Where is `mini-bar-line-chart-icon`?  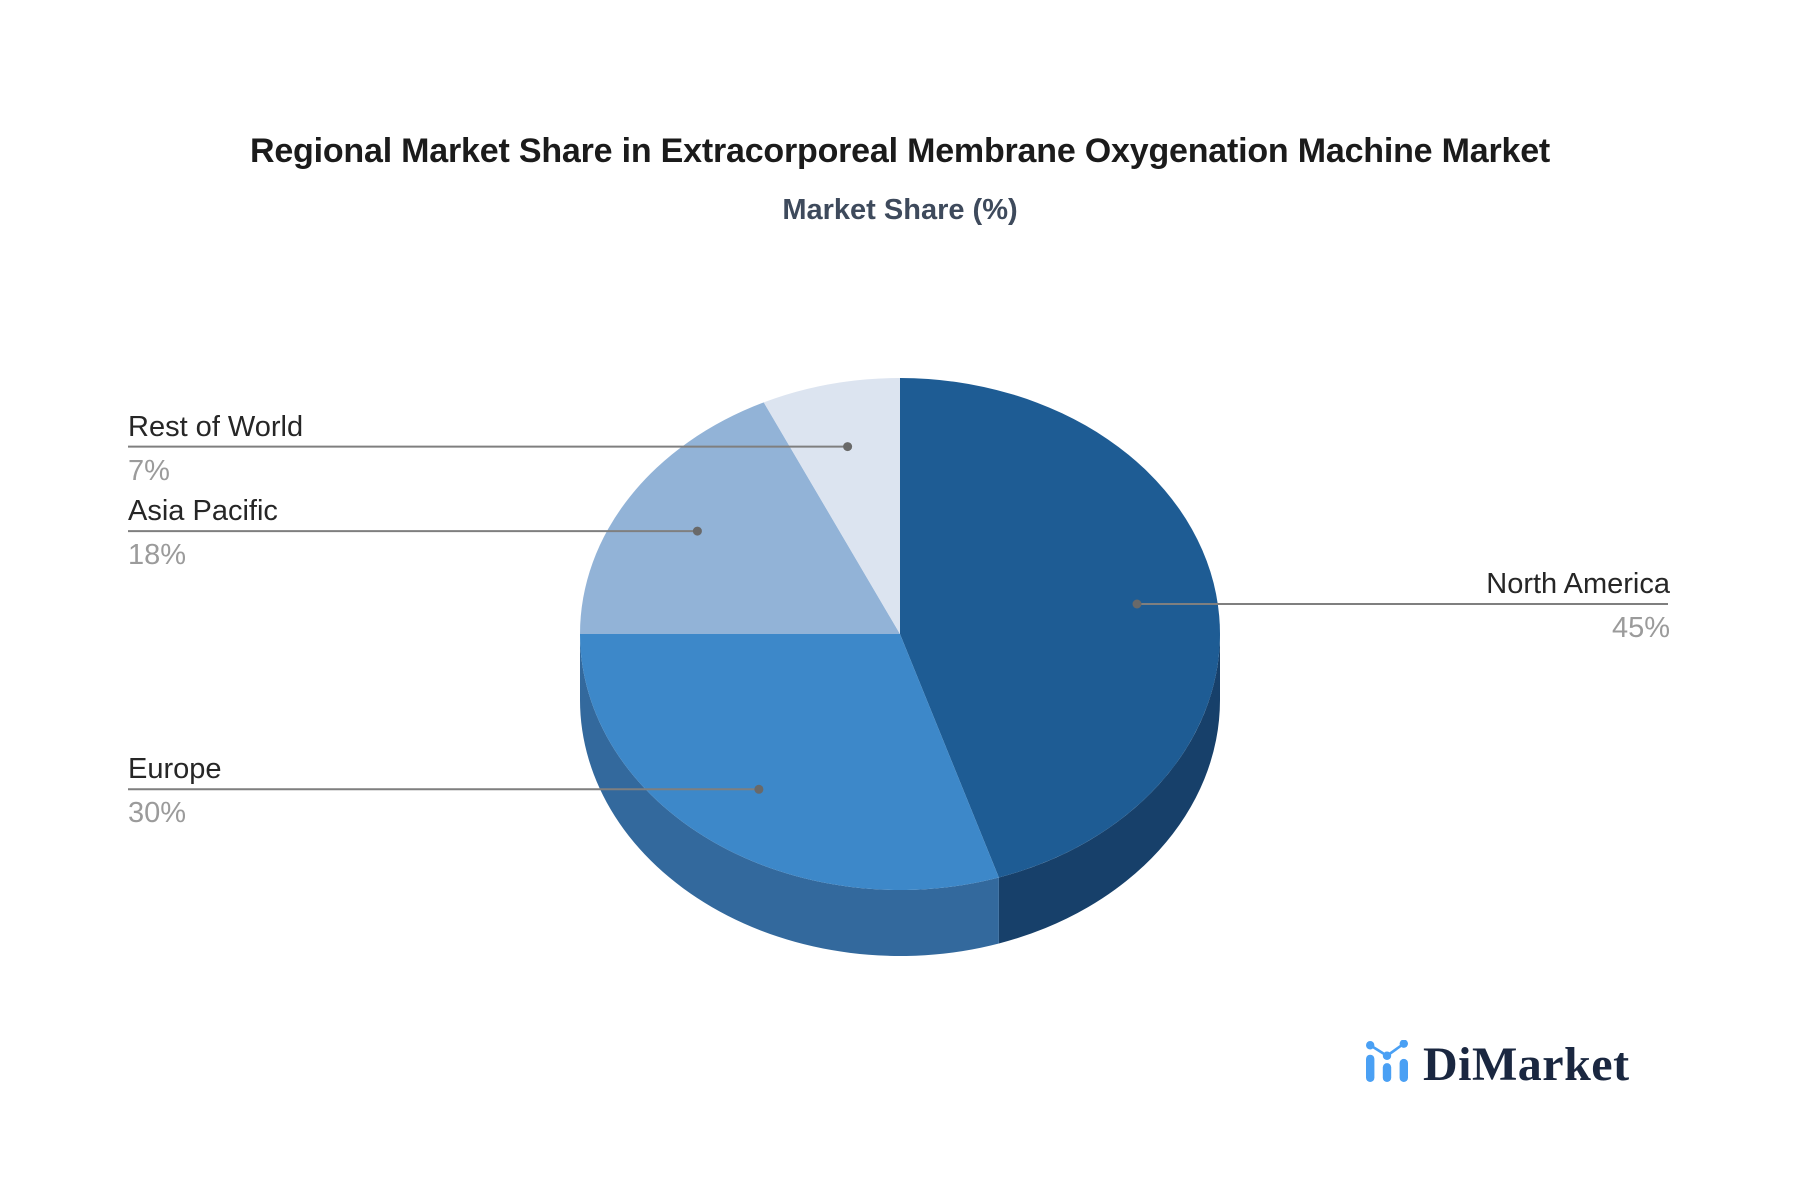 mini-bar-line-chart-icon is located at coordinates (1387, 1061).